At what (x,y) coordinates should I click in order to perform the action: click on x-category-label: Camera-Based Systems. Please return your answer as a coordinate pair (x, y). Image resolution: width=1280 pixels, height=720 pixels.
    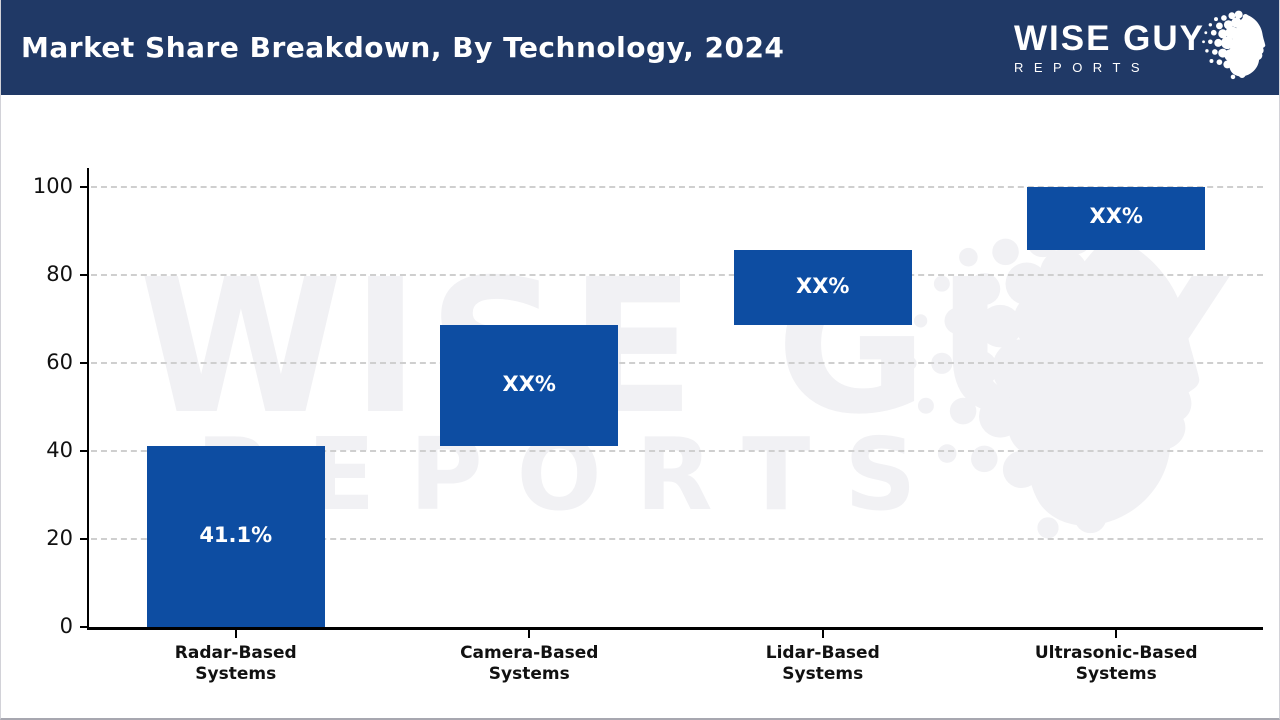
    Looking at the image, I should click on (529, 663).